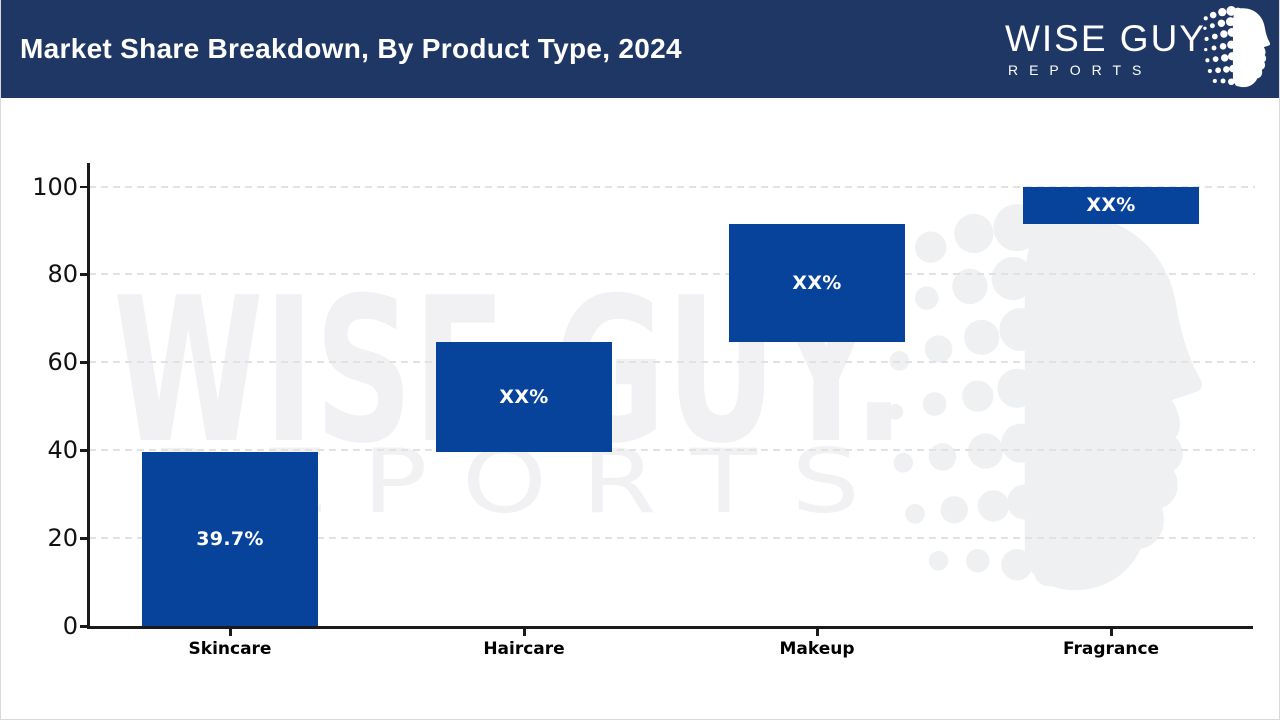  I want to click on bar-fragrance: XX%, so click(1111, 205).